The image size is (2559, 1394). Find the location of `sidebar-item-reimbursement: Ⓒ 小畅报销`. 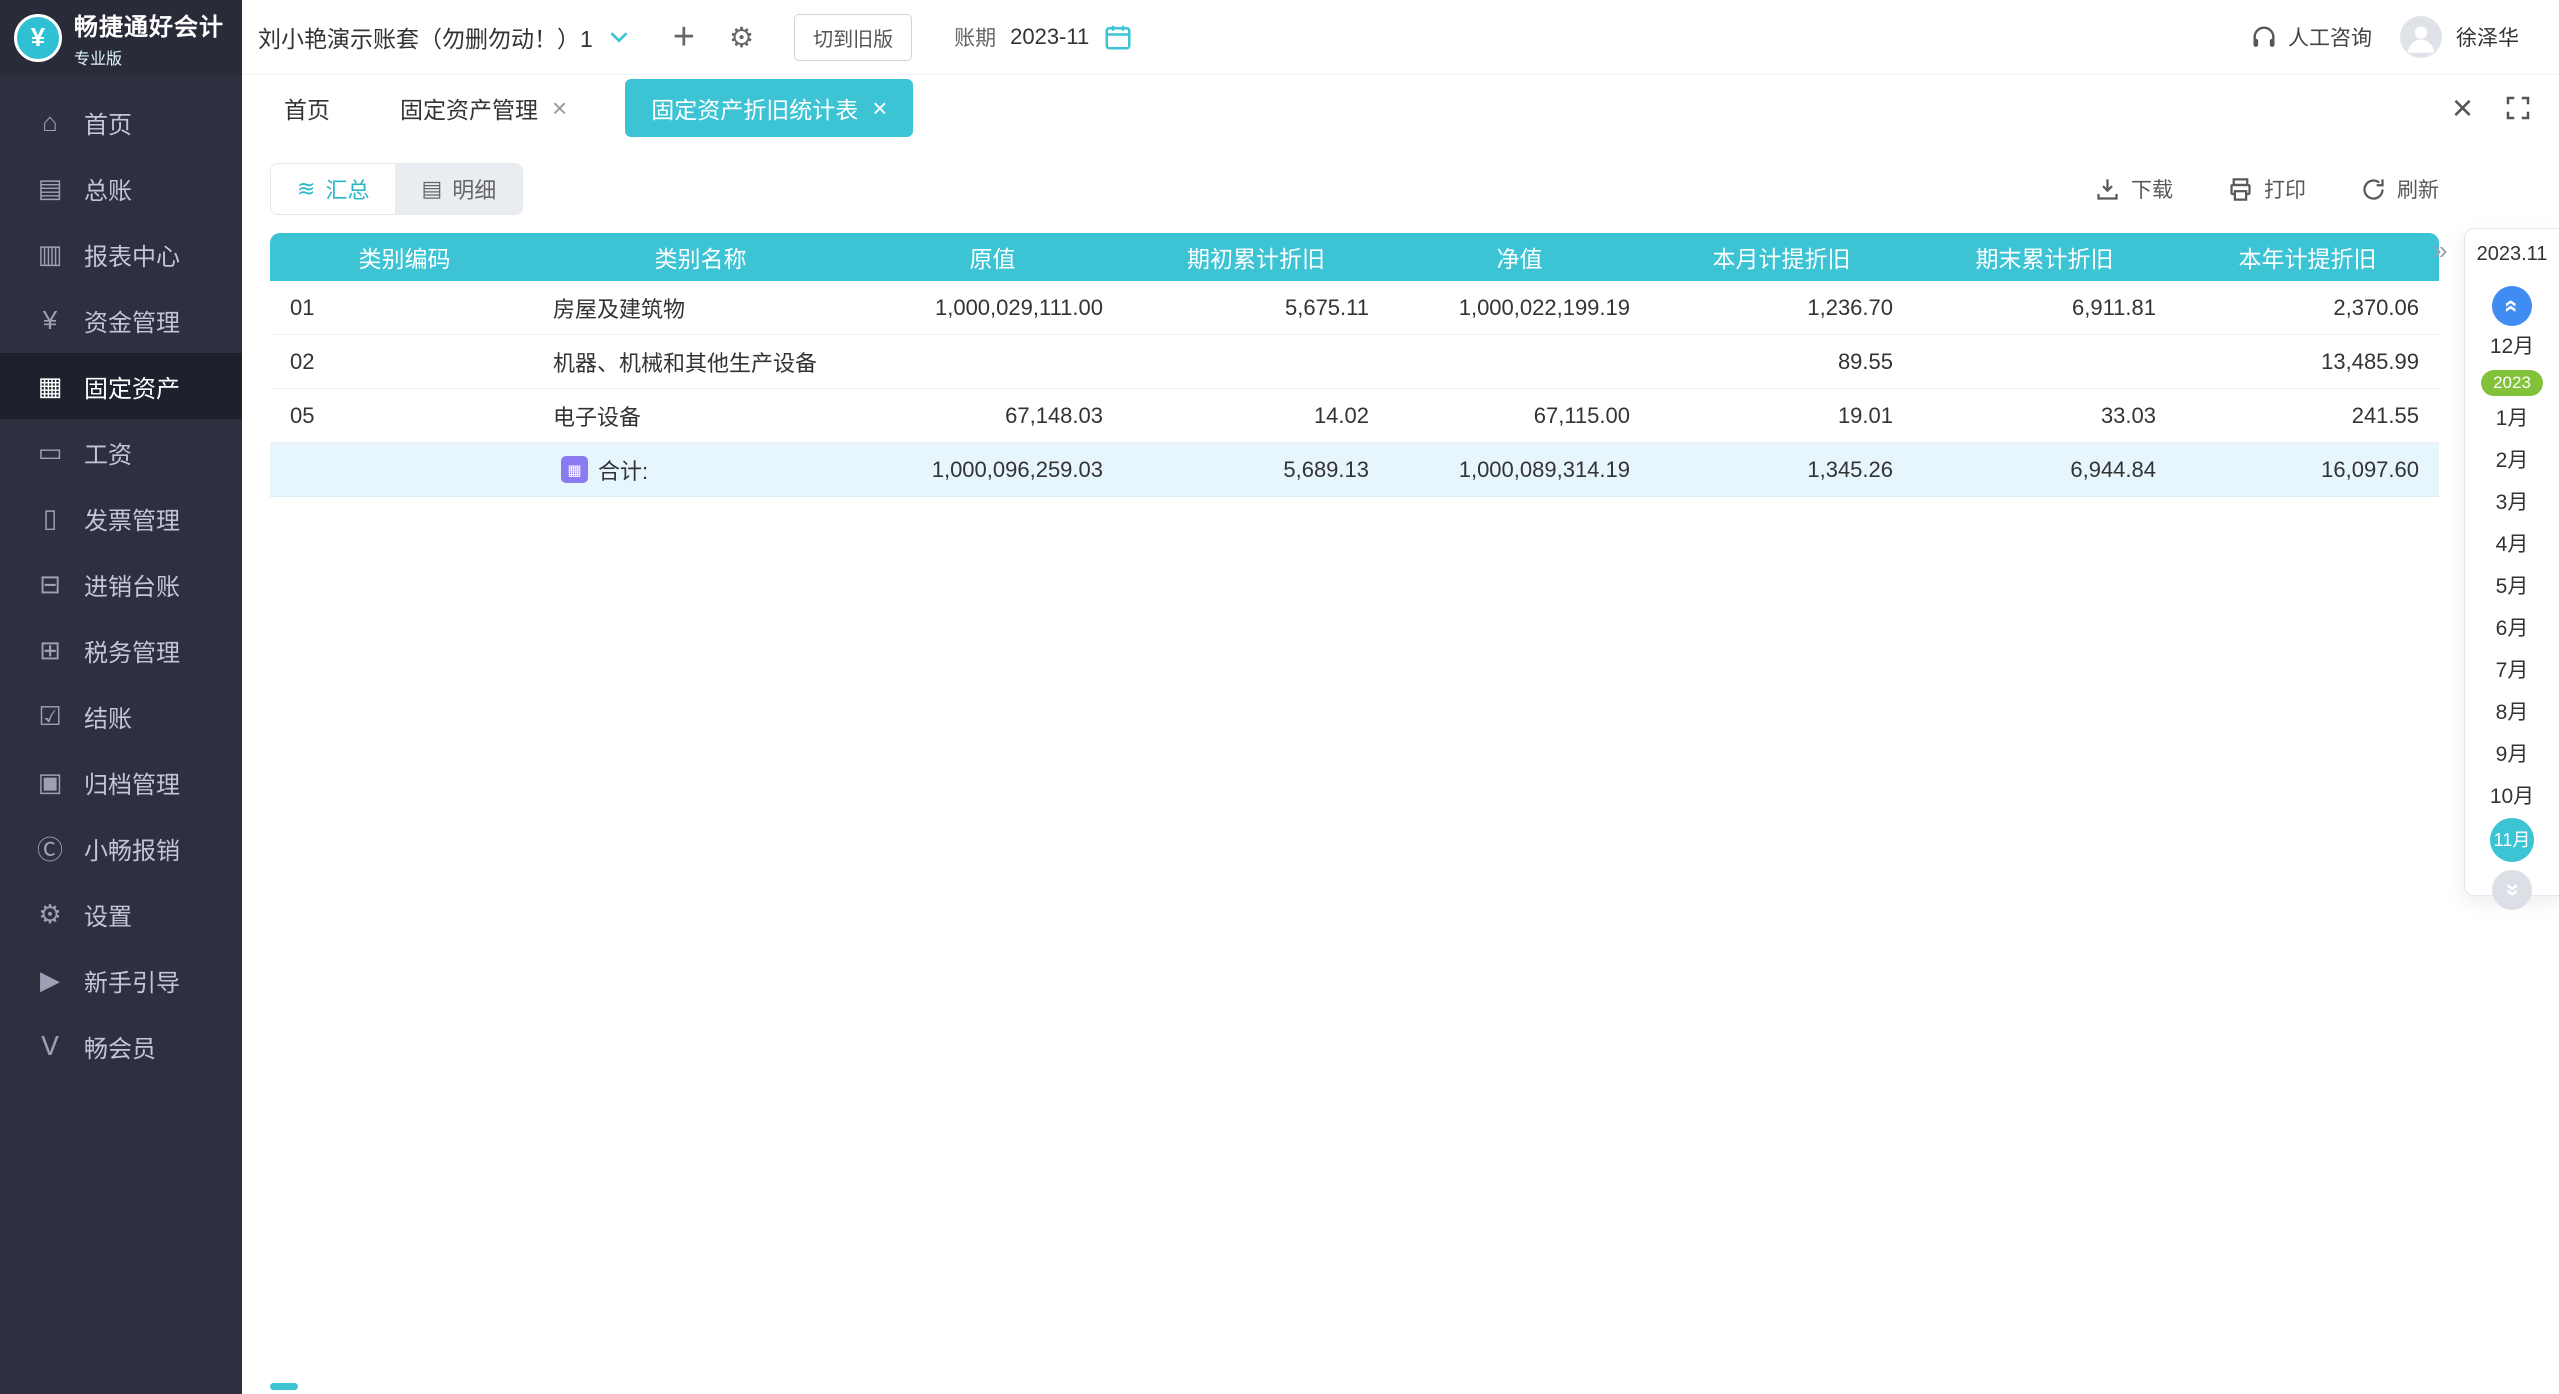

sidebar-item-reimbursement: Ⓒ 小畅报销 is located at coordinates (121, 848).